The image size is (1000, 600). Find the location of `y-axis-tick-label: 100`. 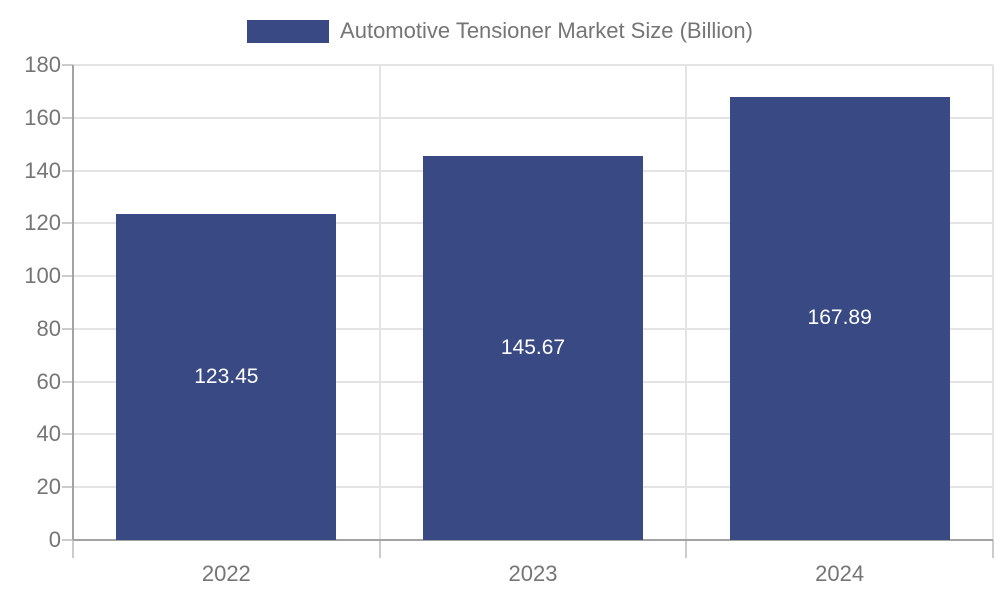

y-axis-tick-label: 100 is located at coordinates (42, 276).